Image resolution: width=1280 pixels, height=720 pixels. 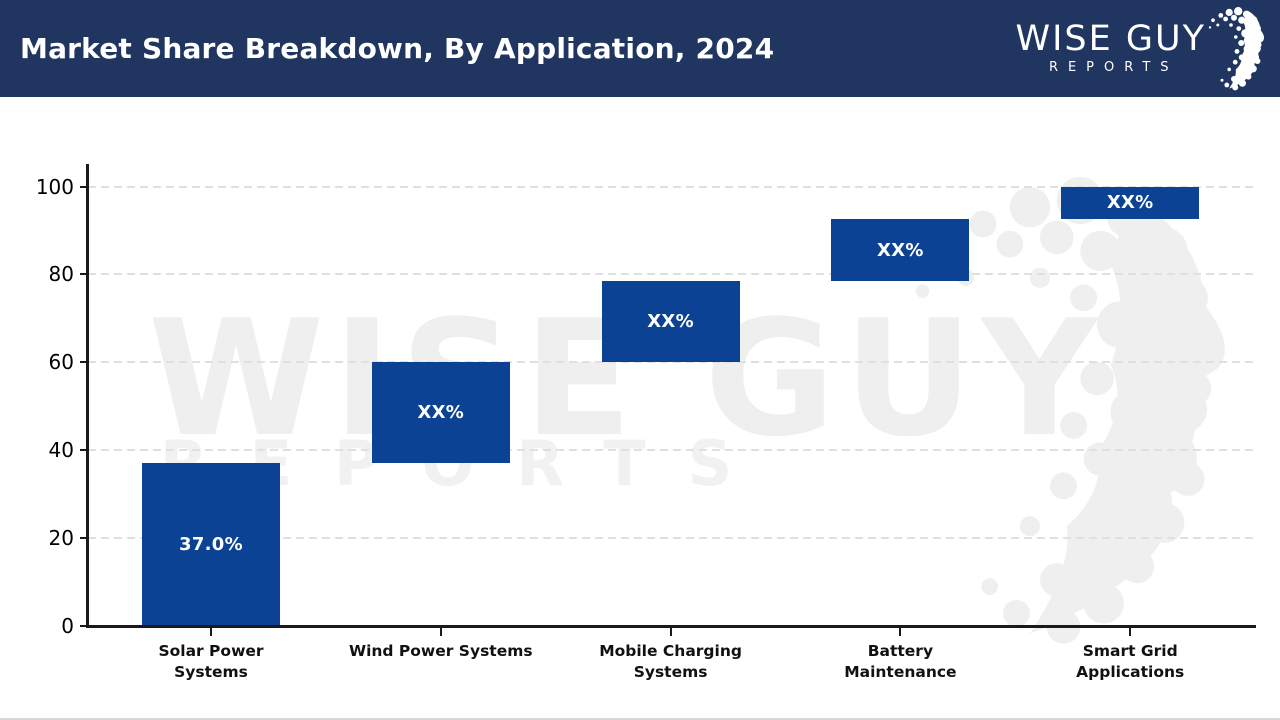 I want to click on x-axis-line, so click(x=671, y=626).